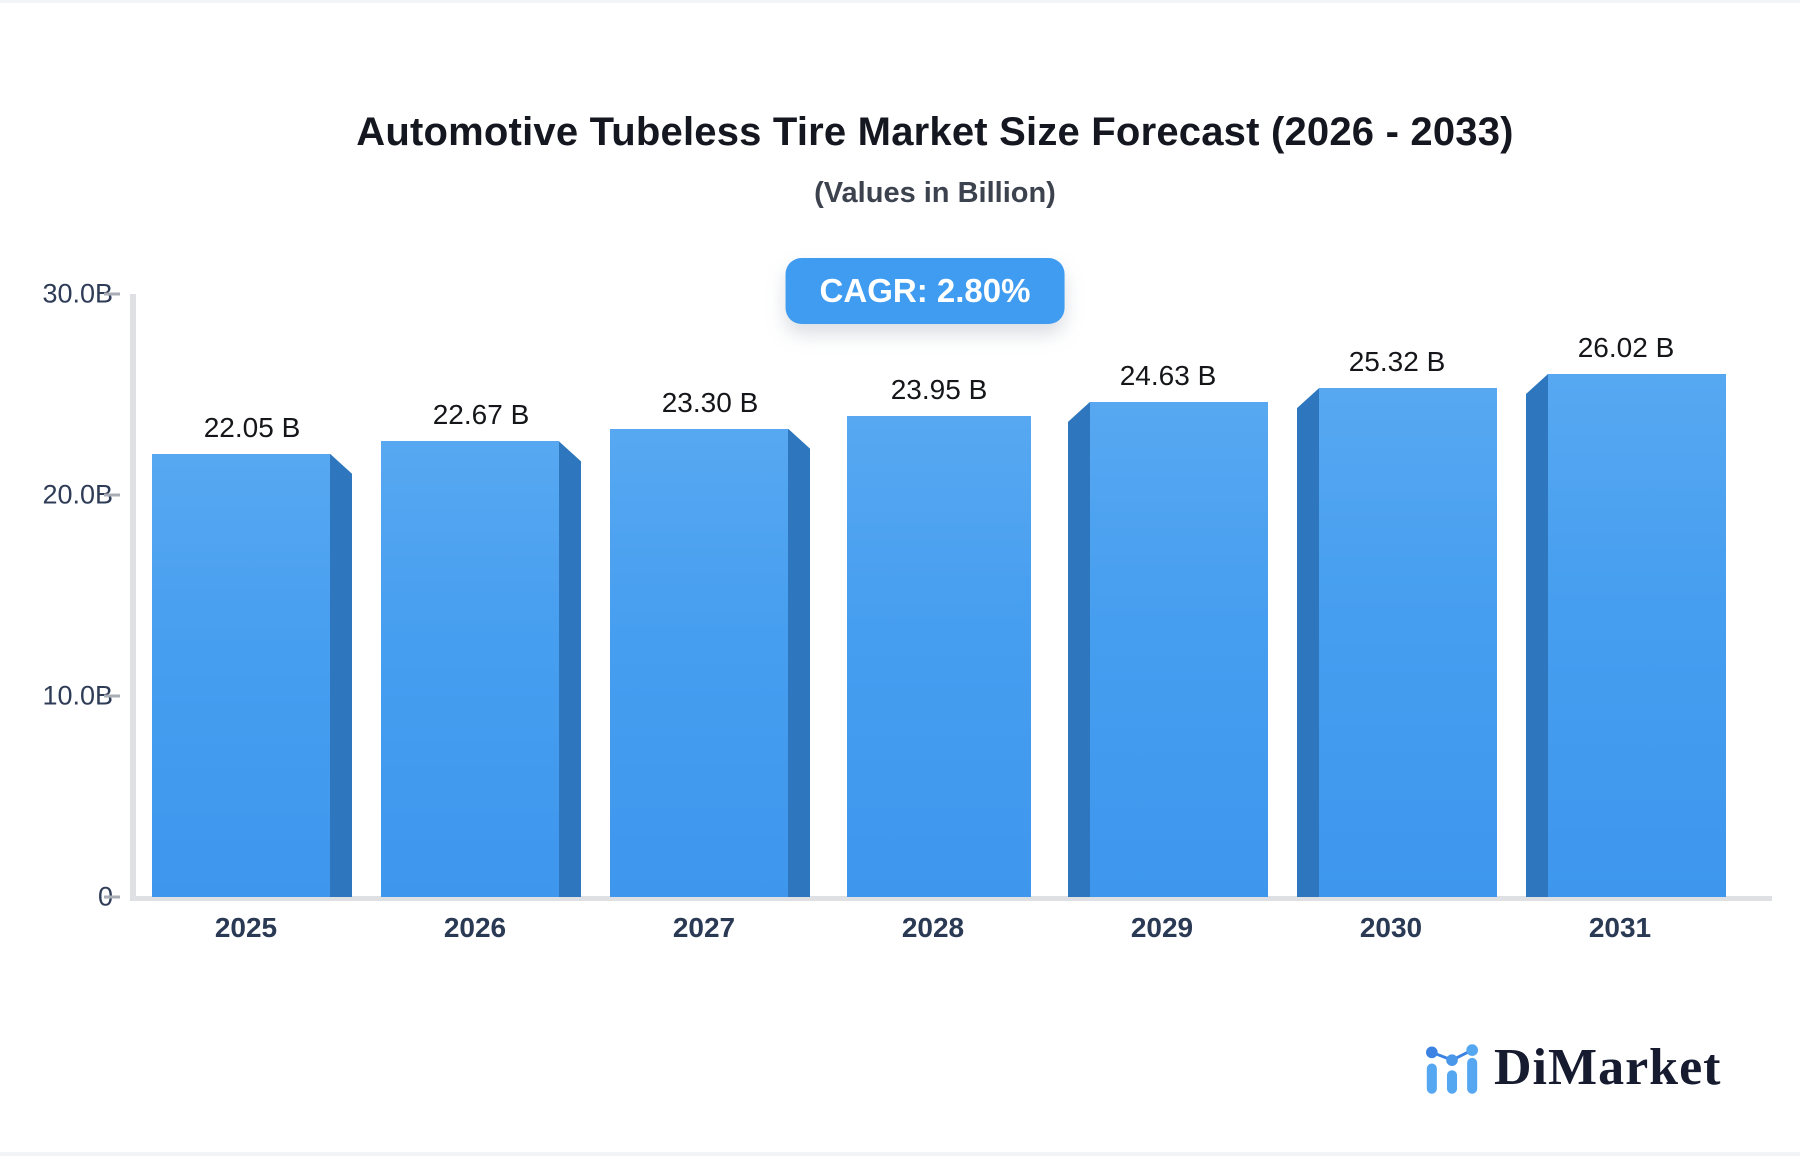  Describe the element at coordinates (475, 927) in the screenshot. I see `x-axis-tick-label: 2026` at that location.